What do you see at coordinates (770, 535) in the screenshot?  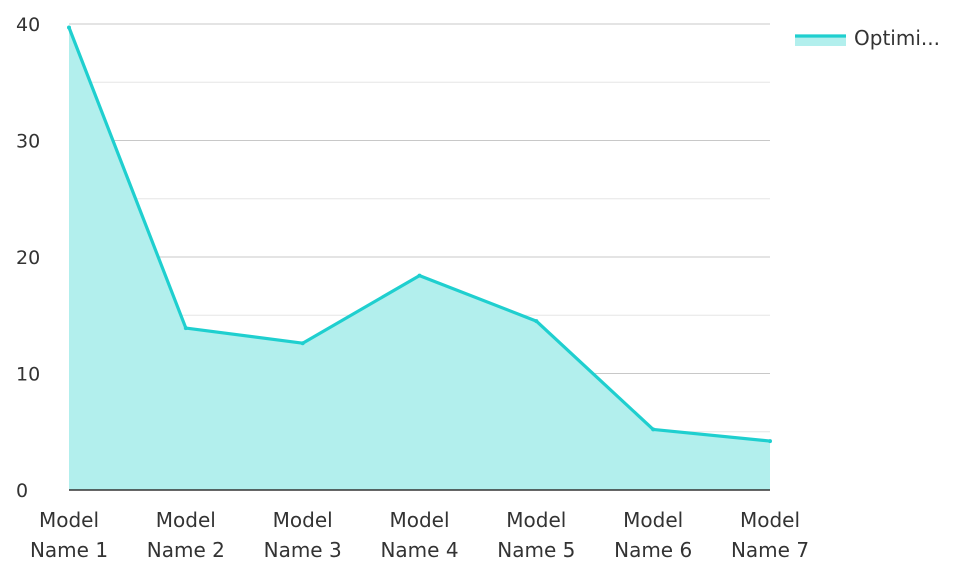 I see `x-tick-label: Model Name 7` at bounding box center [770, 535].